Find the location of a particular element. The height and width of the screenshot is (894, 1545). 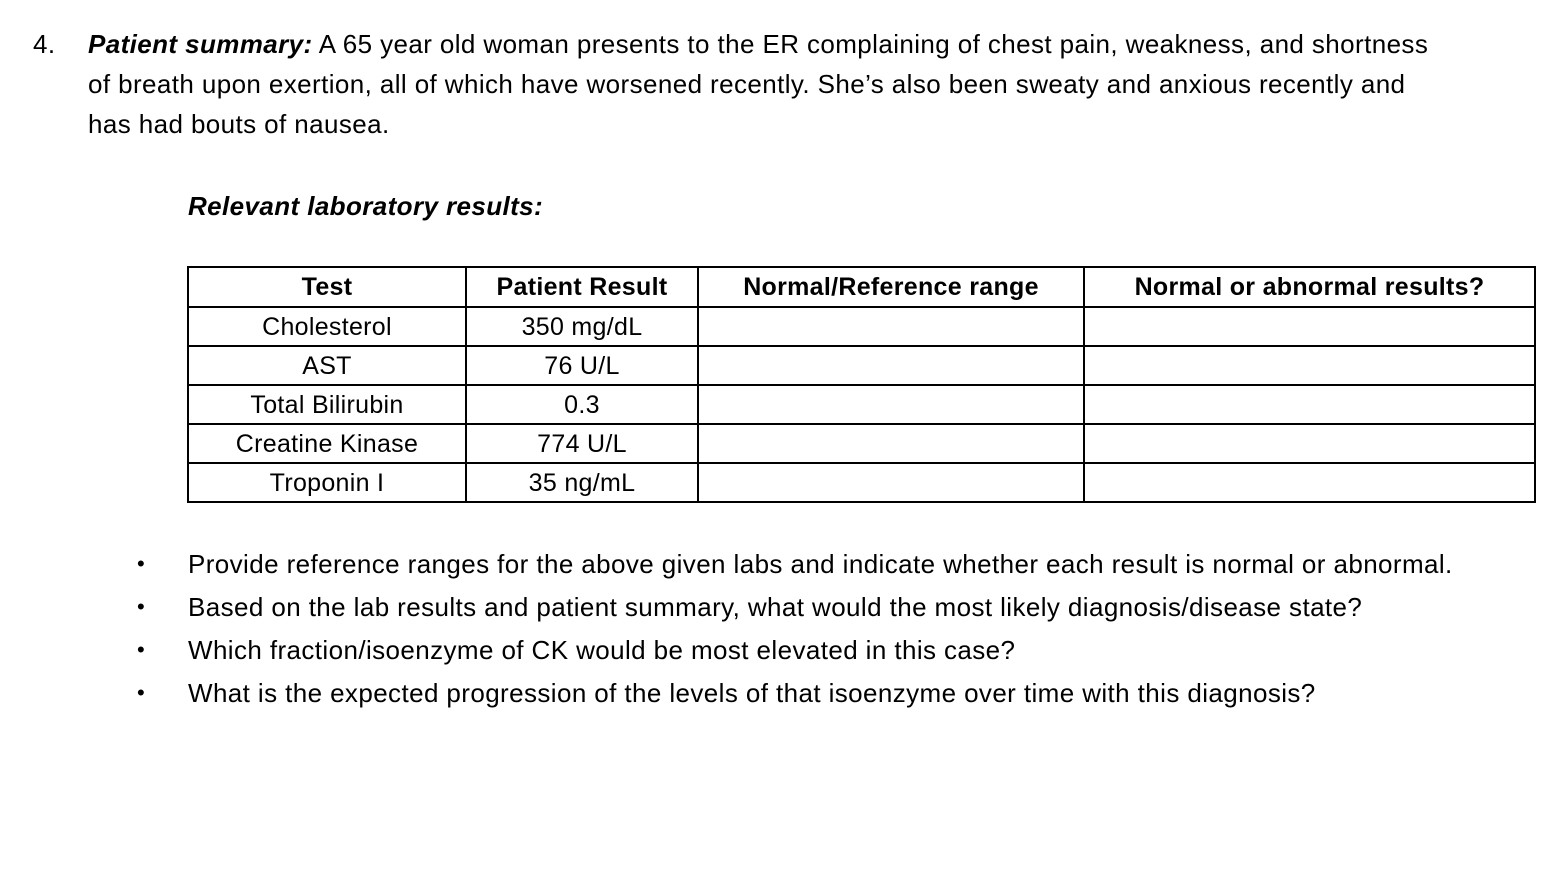

header-cell-patient-result: Patient Result is located at coordinates (582, 287).